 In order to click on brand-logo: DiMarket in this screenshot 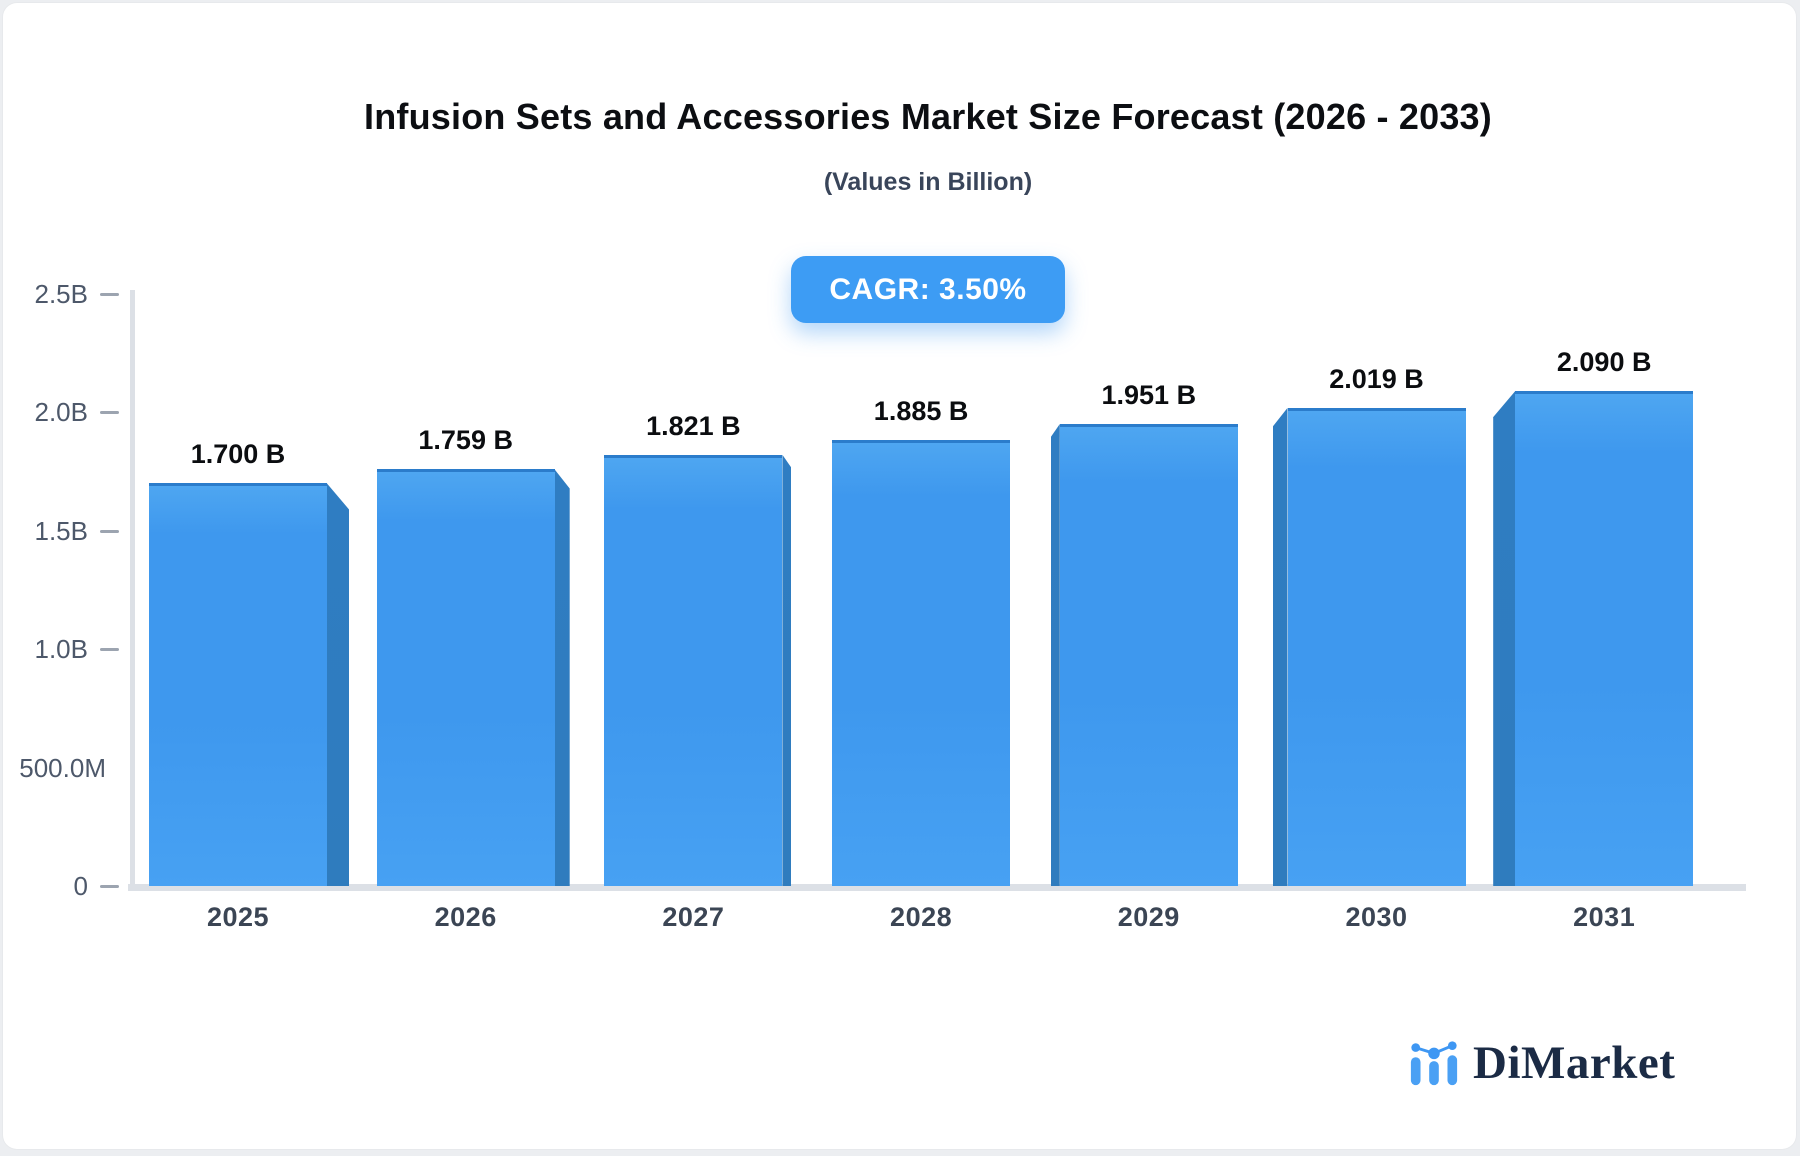, I will do `click(1541, 1063)`.